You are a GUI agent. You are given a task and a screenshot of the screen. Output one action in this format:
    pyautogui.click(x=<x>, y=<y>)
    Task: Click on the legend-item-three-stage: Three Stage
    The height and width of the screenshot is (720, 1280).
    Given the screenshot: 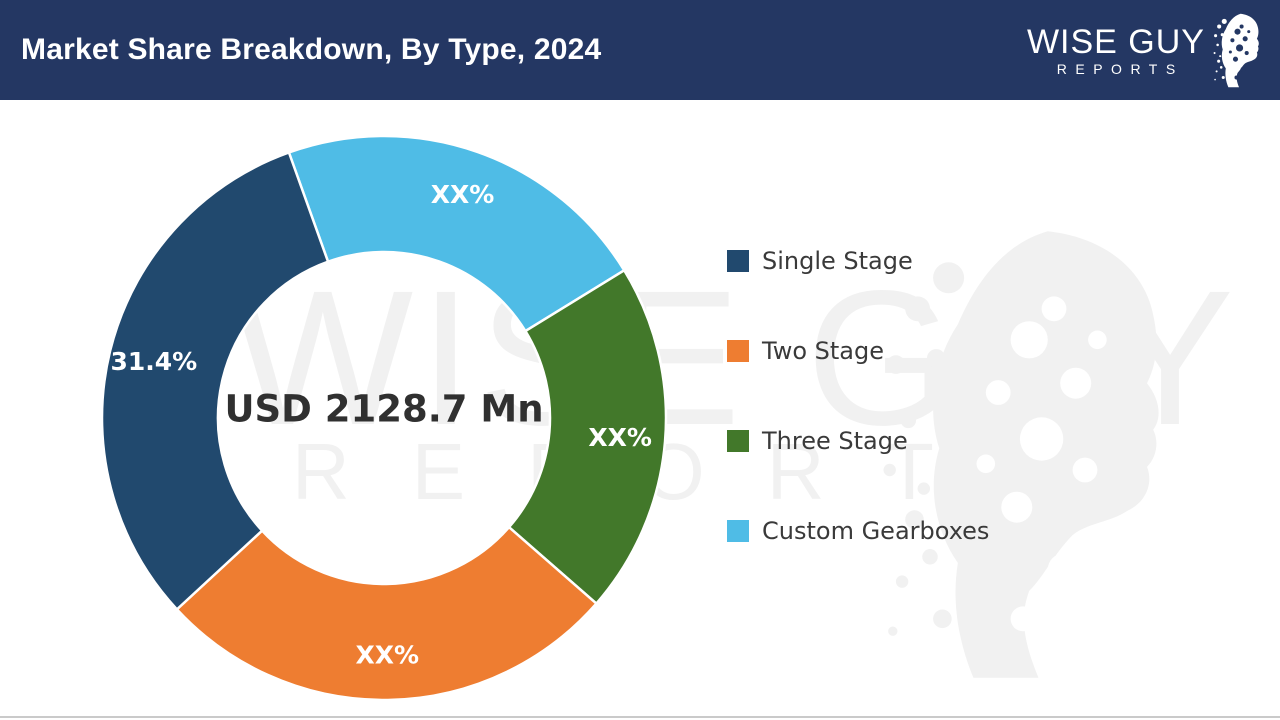 What is the action you would take?
    pyautogui.click(x=858, y=441)
    